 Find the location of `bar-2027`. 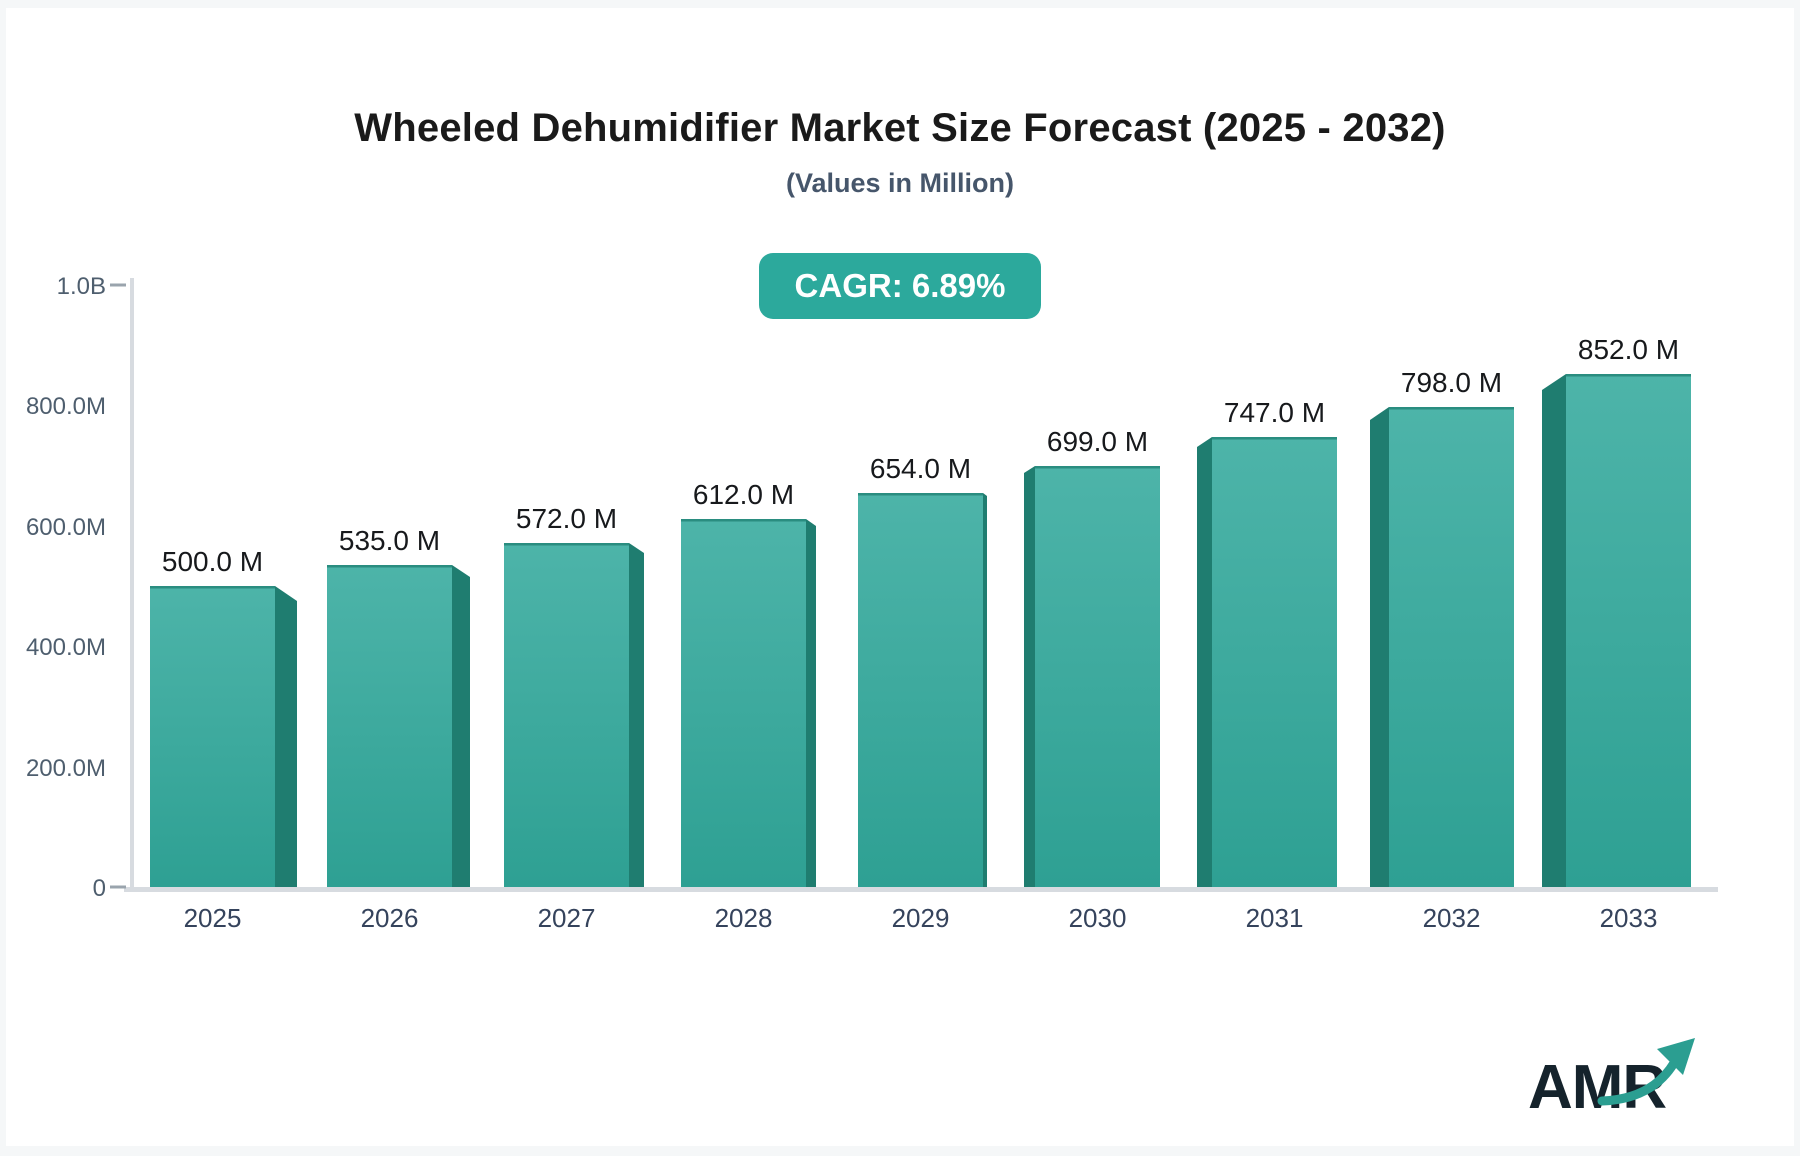

bar-2027 is located at coordinates (566, 715).